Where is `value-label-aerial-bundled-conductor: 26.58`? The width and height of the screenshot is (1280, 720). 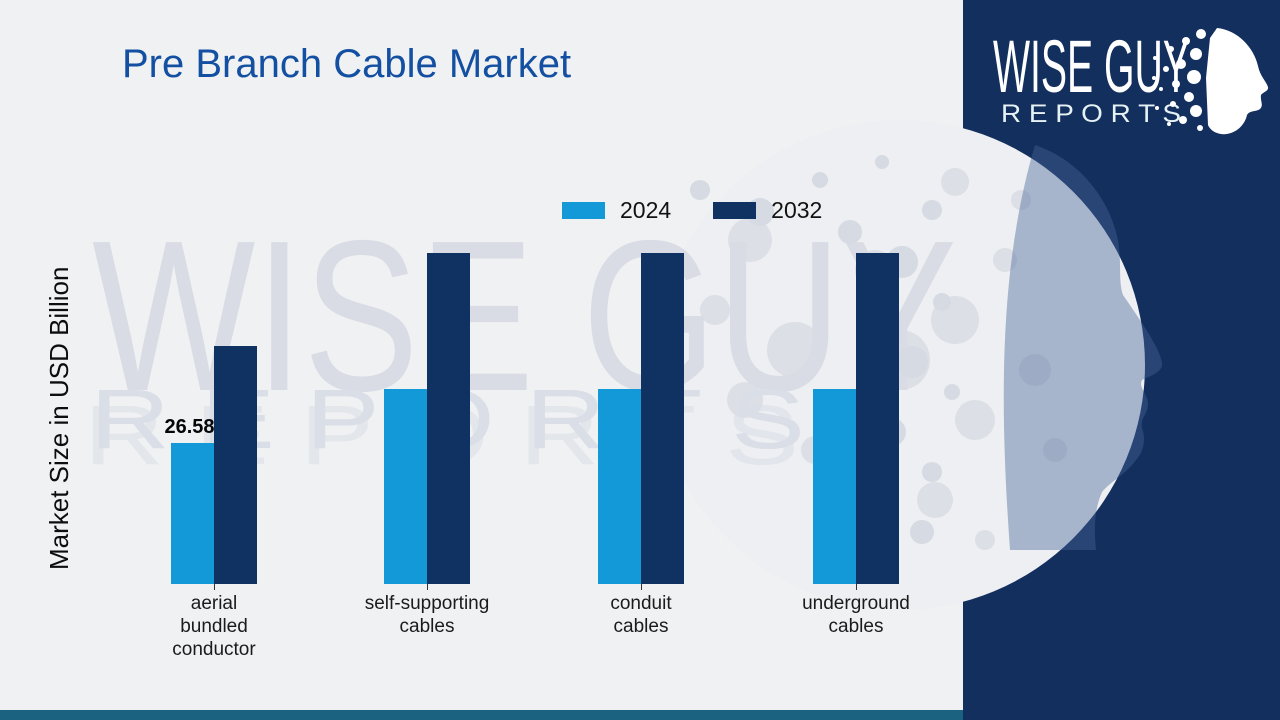 value-label-aerial-bundled-conductor: 26.58 is located at coordinates (189, 427).